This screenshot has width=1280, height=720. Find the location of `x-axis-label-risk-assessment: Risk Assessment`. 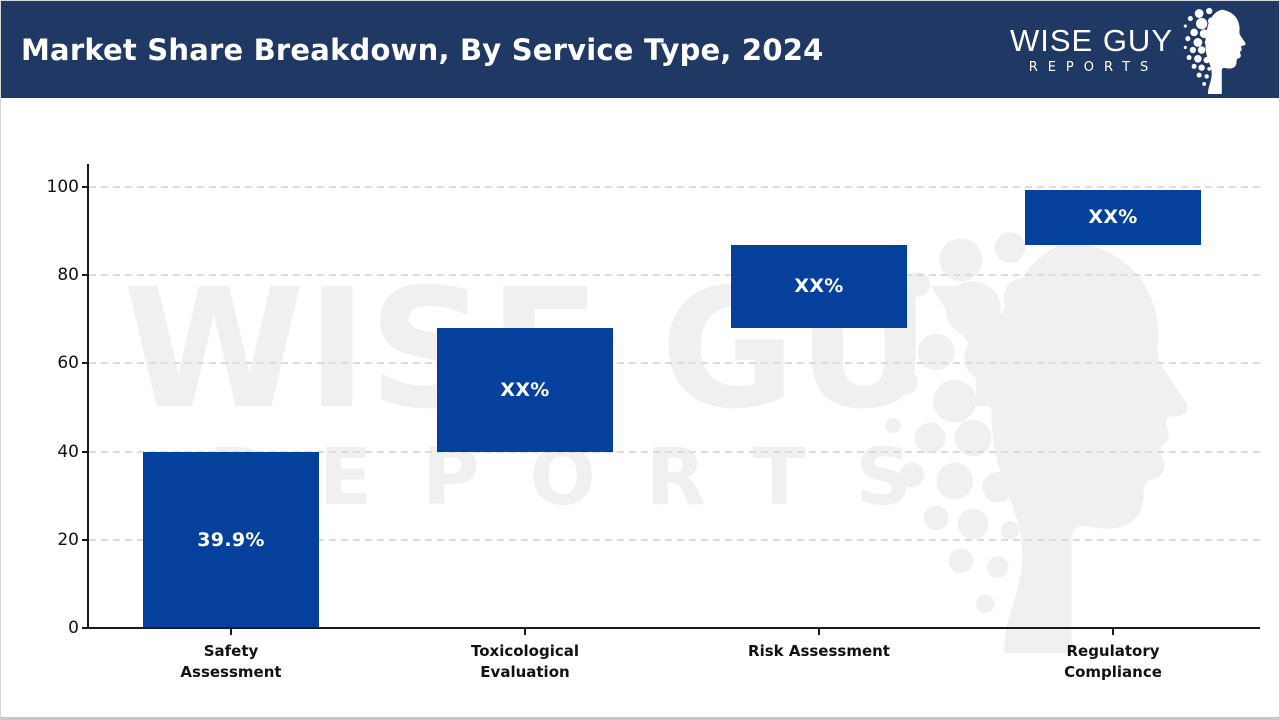

x-axis-label-risk-assessment: Risk Assessment is located at coordinates (819, 651).